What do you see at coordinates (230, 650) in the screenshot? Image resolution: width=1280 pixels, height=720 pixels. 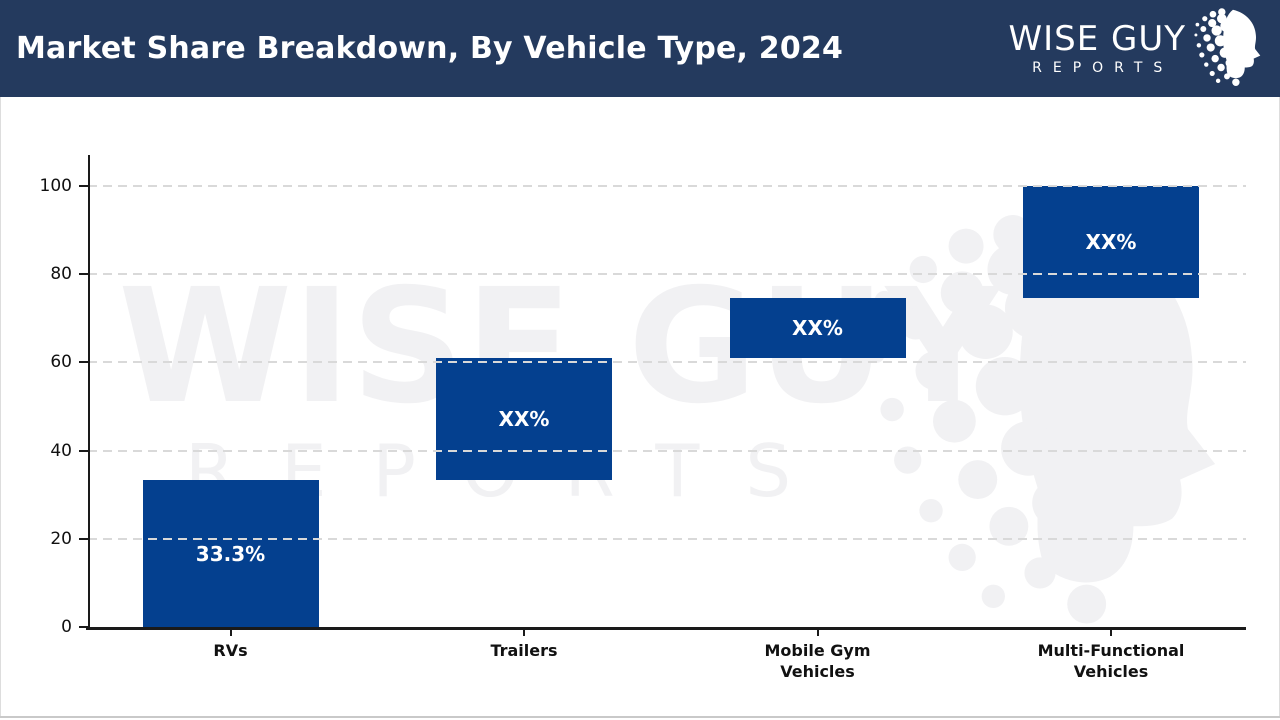 I see `x-axis-category-label: RVs` at bounding box center [230, 650].